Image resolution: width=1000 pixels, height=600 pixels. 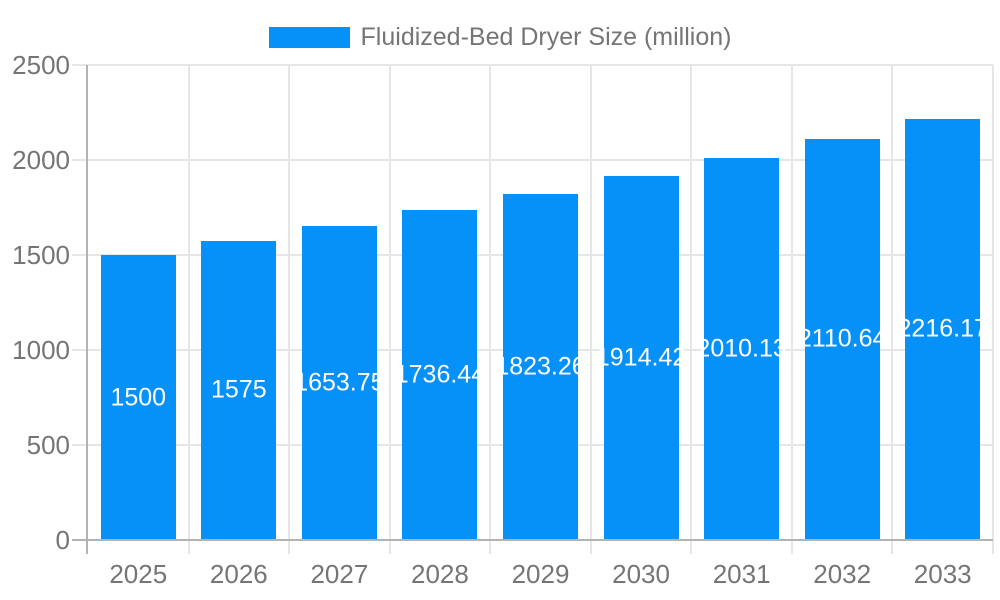 I want to click on x-tick-label: 2033, so click(x=942, y=574).